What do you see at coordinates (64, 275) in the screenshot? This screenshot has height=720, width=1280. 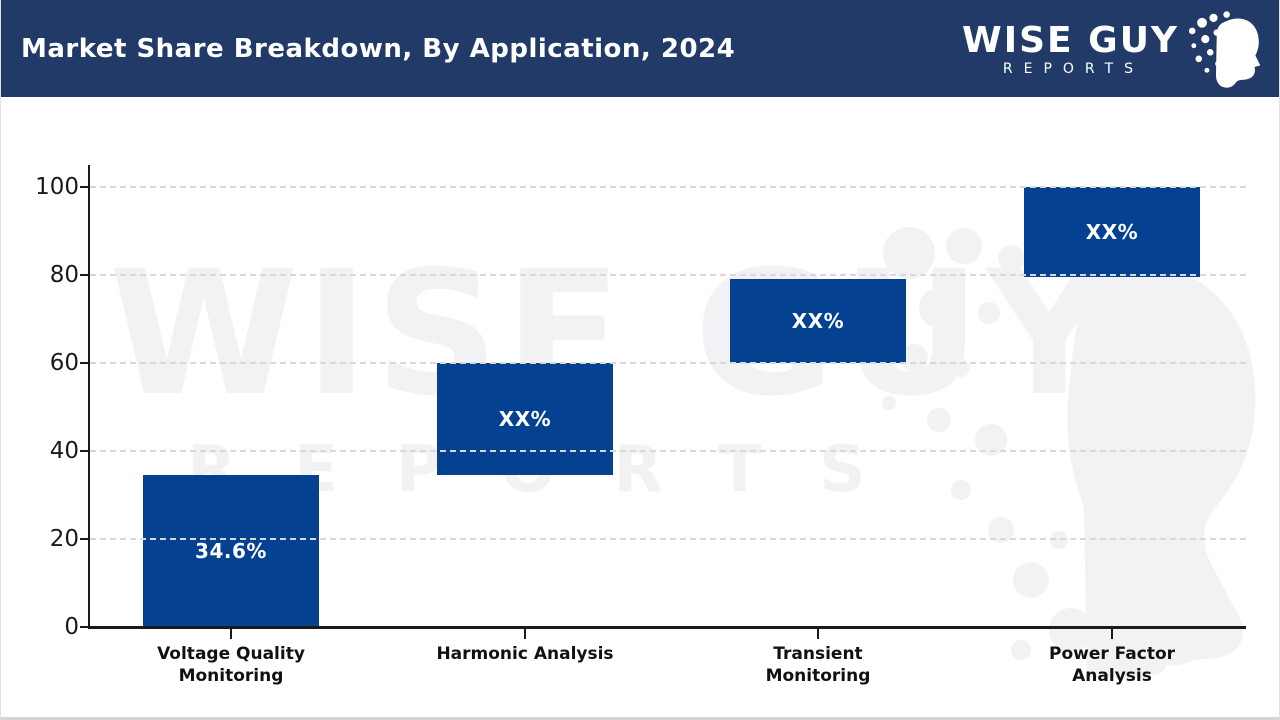 I see `y-tick-label-80: 80` at bounding box center [64, 275].